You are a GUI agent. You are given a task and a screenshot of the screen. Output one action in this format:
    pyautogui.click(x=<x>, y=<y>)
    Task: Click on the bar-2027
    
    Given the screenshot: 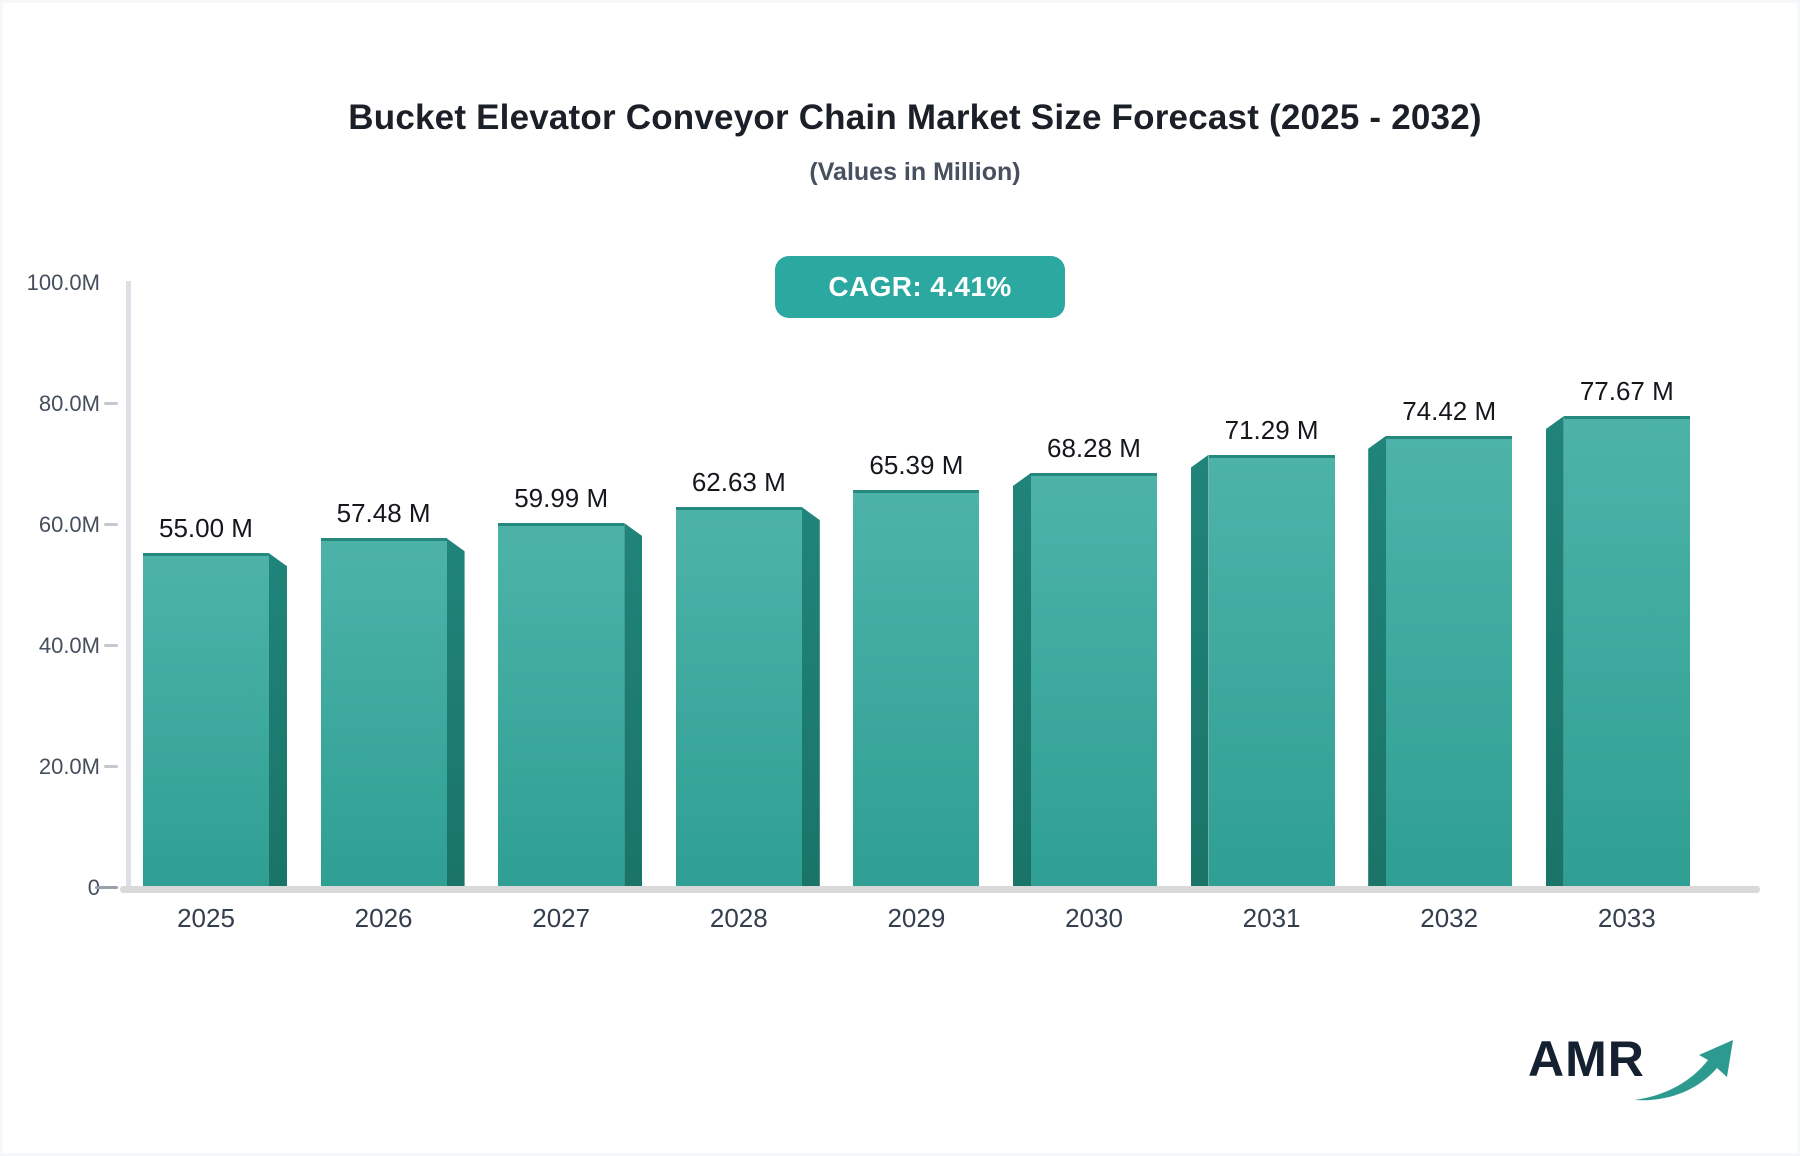 What is the action you would take?
    pyautogui.click(x=561, y=704)
    